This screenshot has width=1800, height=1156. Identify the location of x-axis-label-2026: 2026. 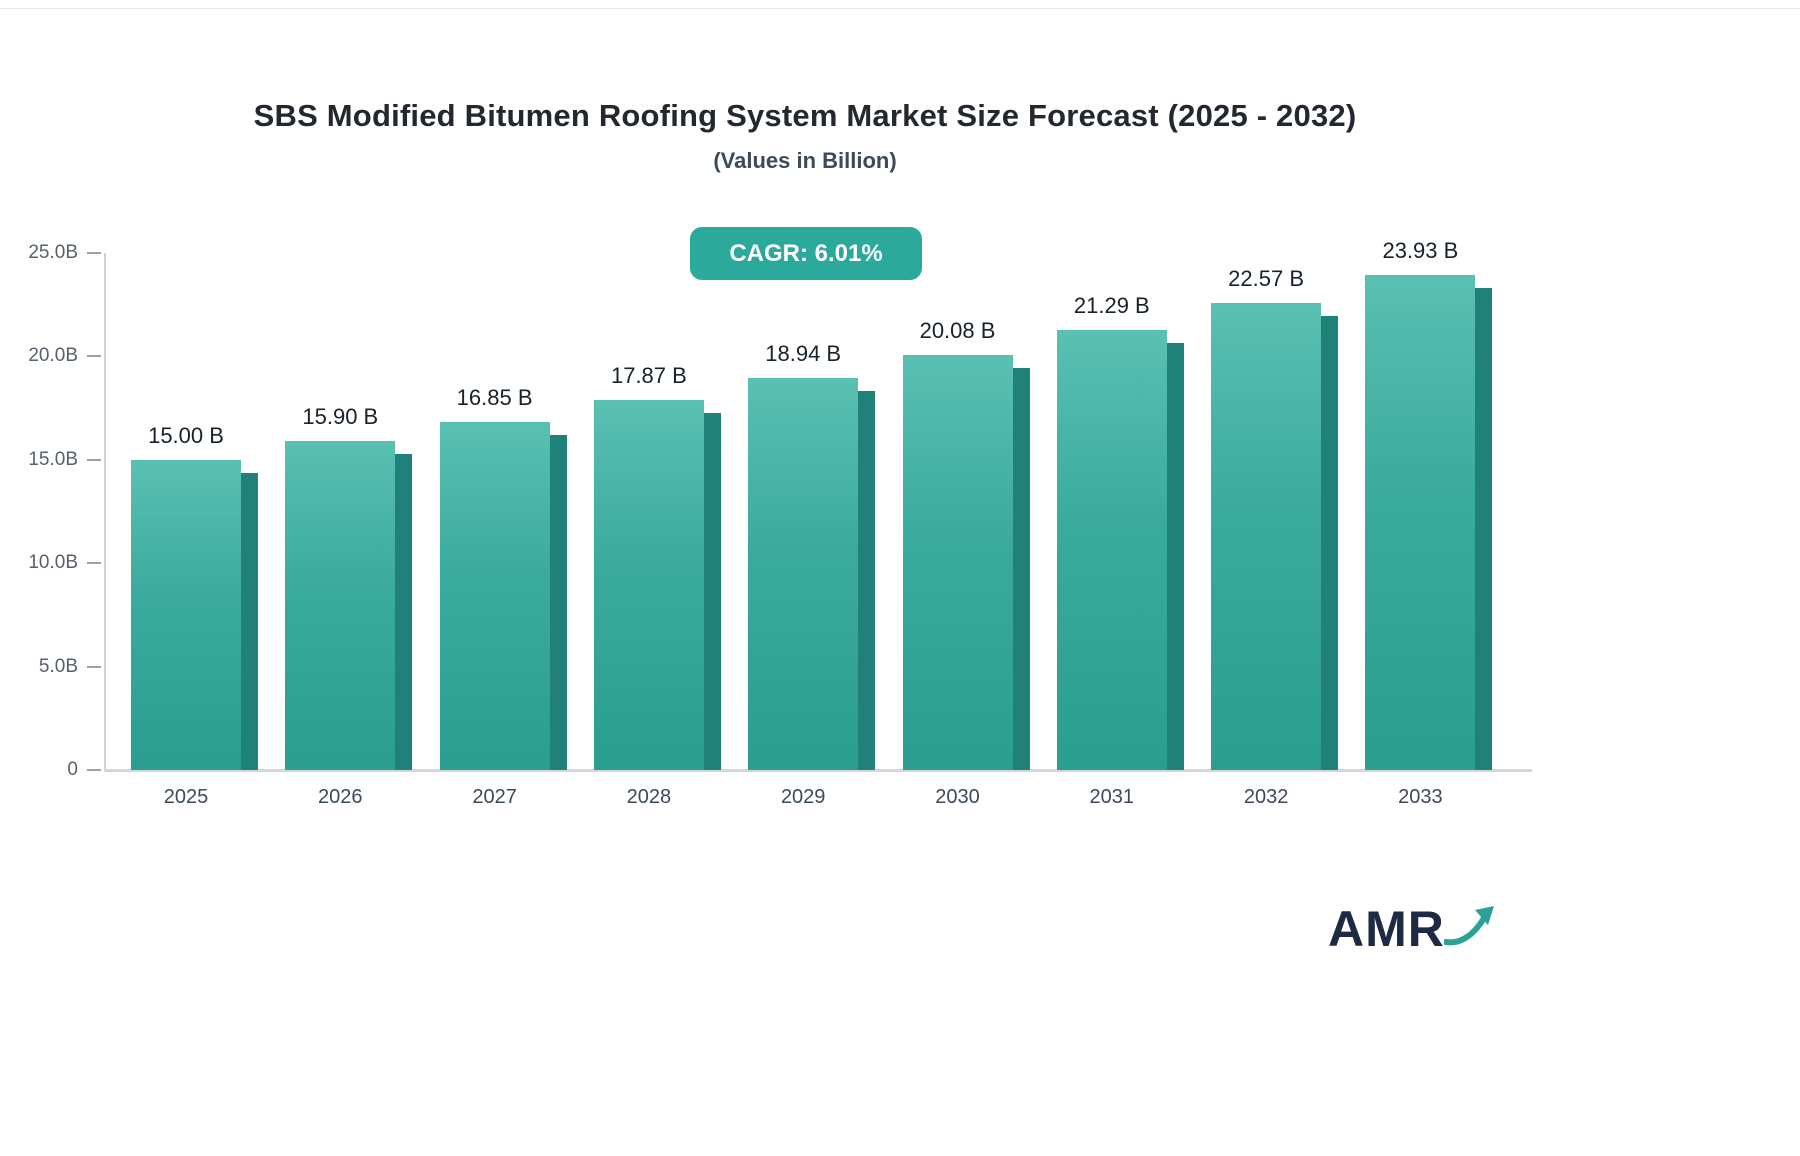
(340, 797).